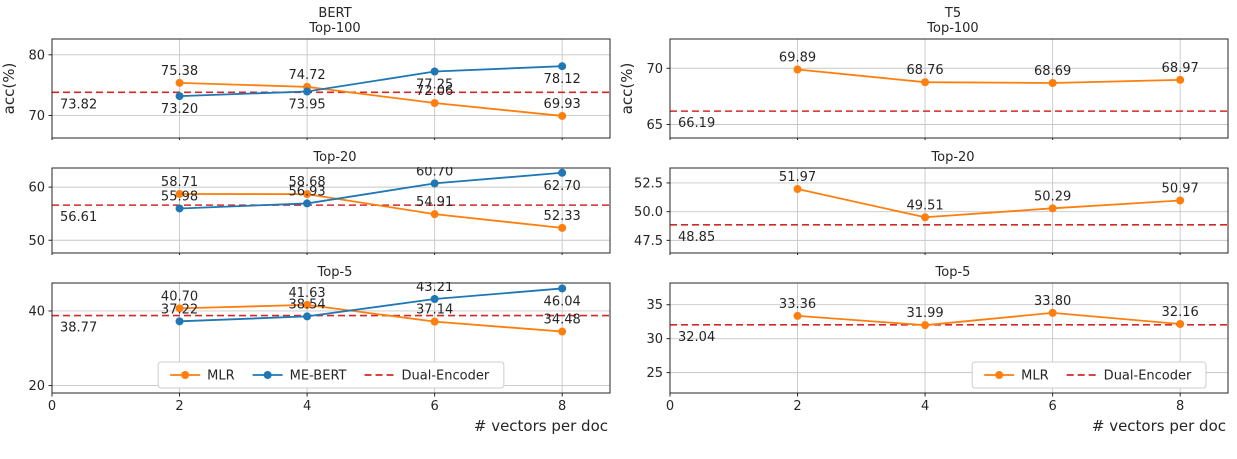 This screenshot has width=1237, height=459. Describe the element at coordinates (179, 196) in the screenshot. I see `svg-text: 55.98` at that location.